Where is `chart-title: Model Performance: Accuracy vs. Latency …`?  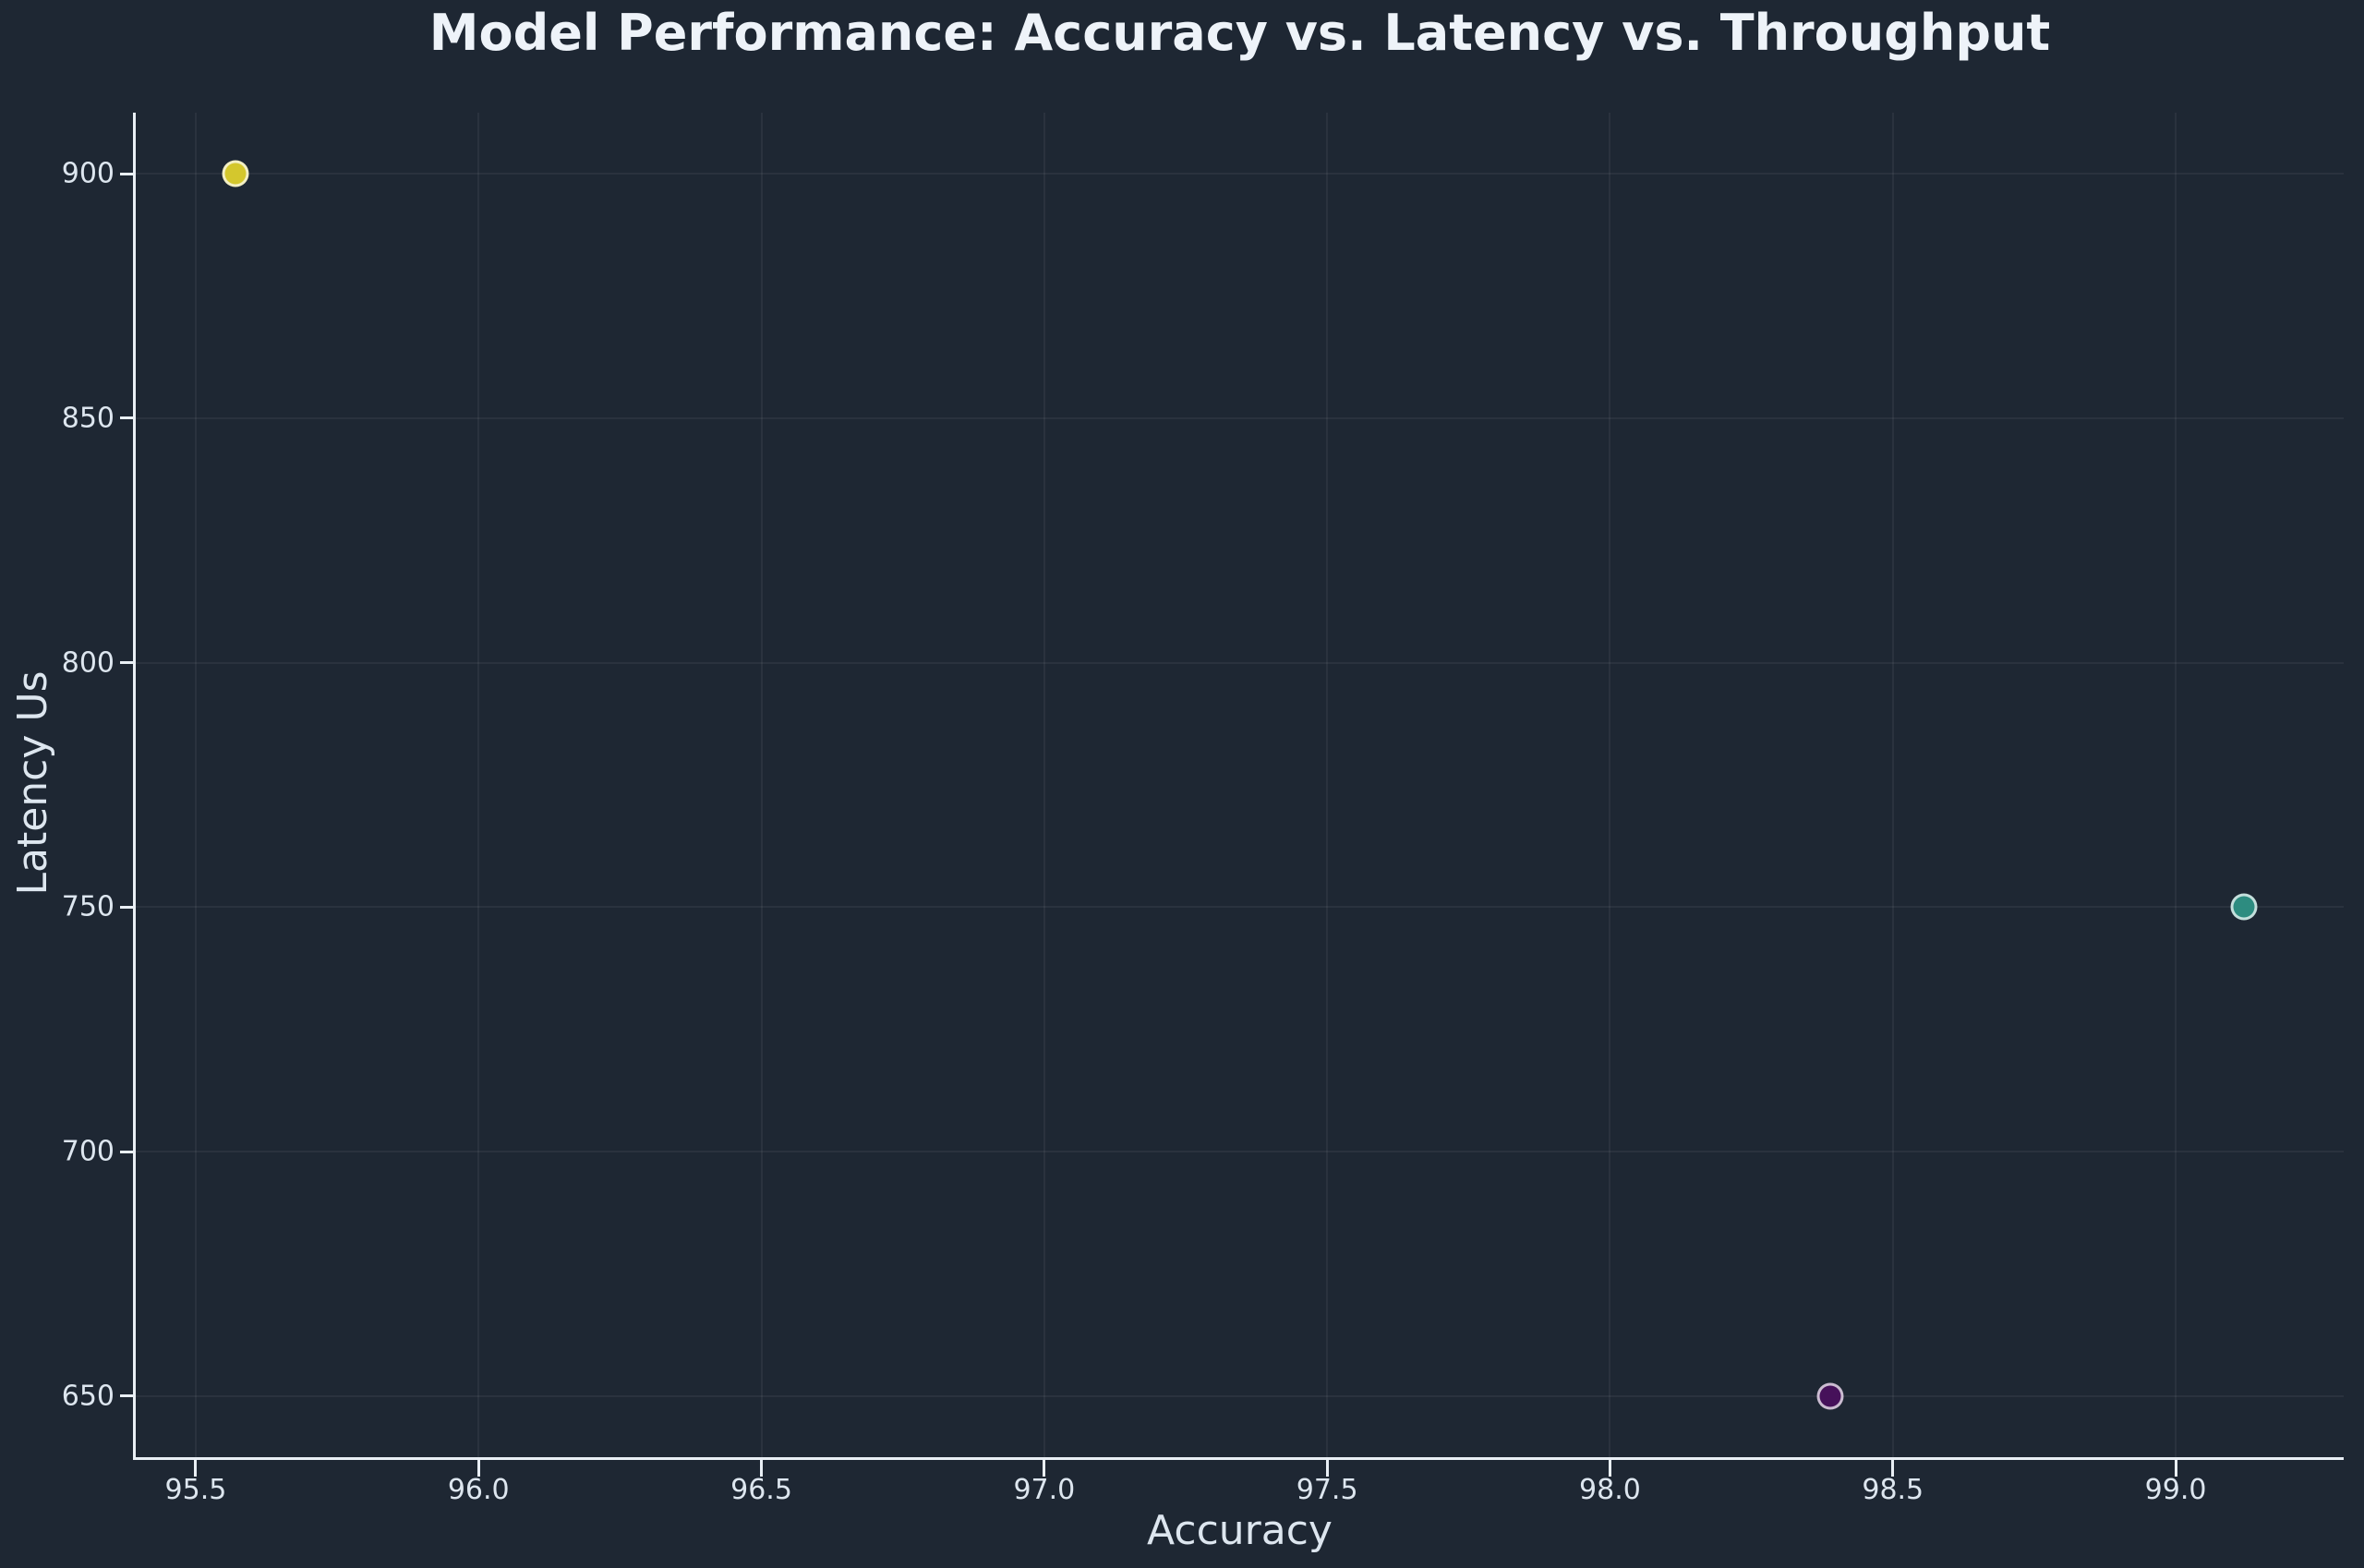 chart-title: Model Performance: Accuracy vs. Latency … is located at coordinates (1239, 33).